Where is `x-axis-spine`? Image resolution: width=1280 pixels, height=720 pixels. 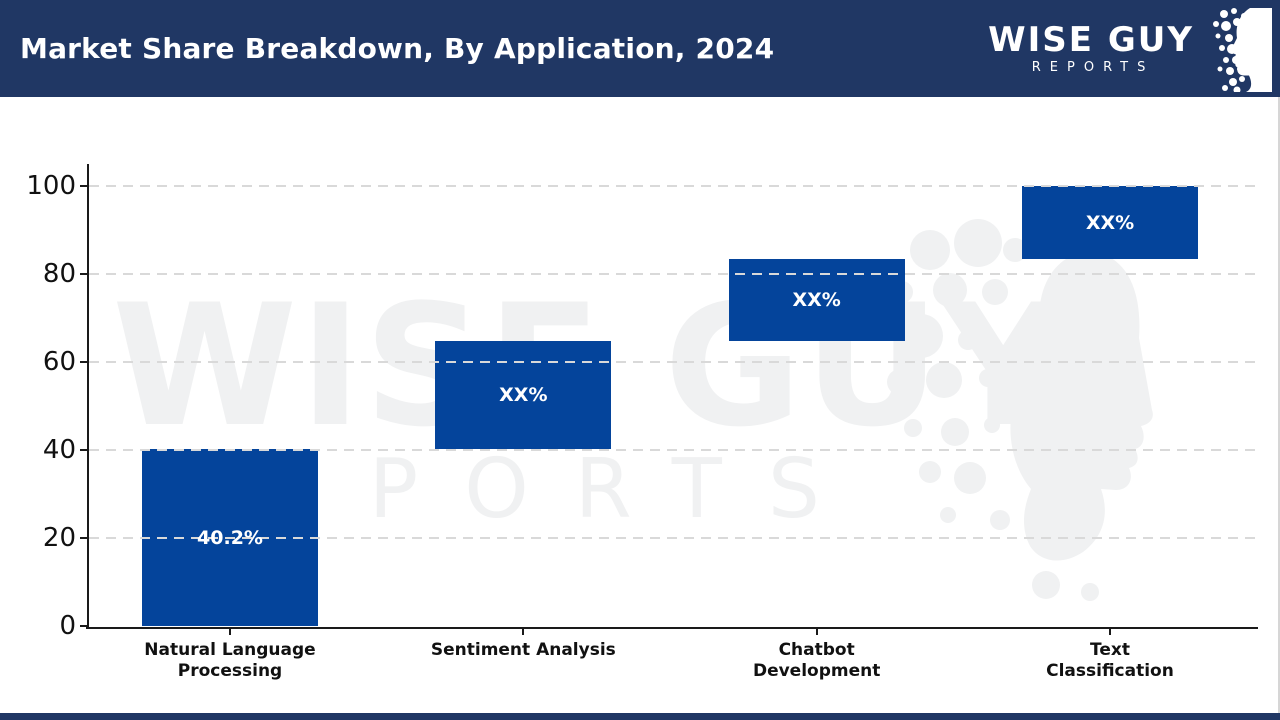
x-axis-spine is located at coordinates (672, 628).